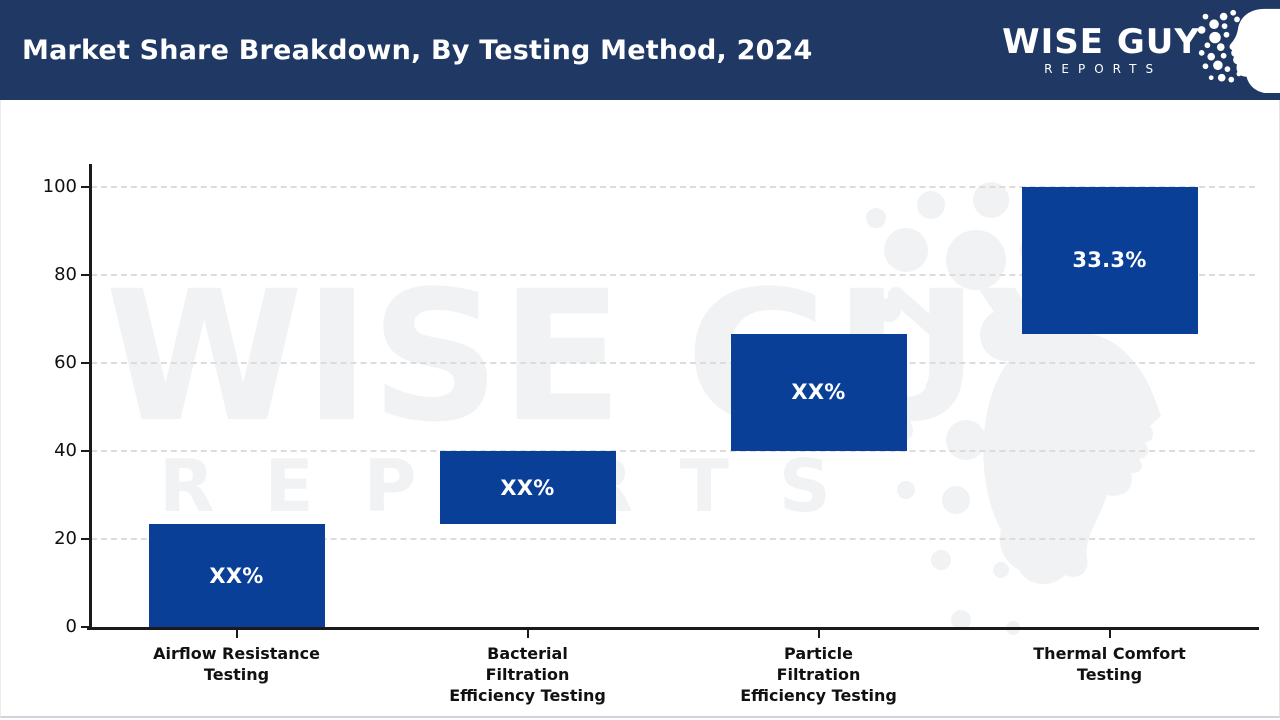 The width and height of the screenshot is (1280, 720). I want to click on gridline-y20, so click(673, 539).